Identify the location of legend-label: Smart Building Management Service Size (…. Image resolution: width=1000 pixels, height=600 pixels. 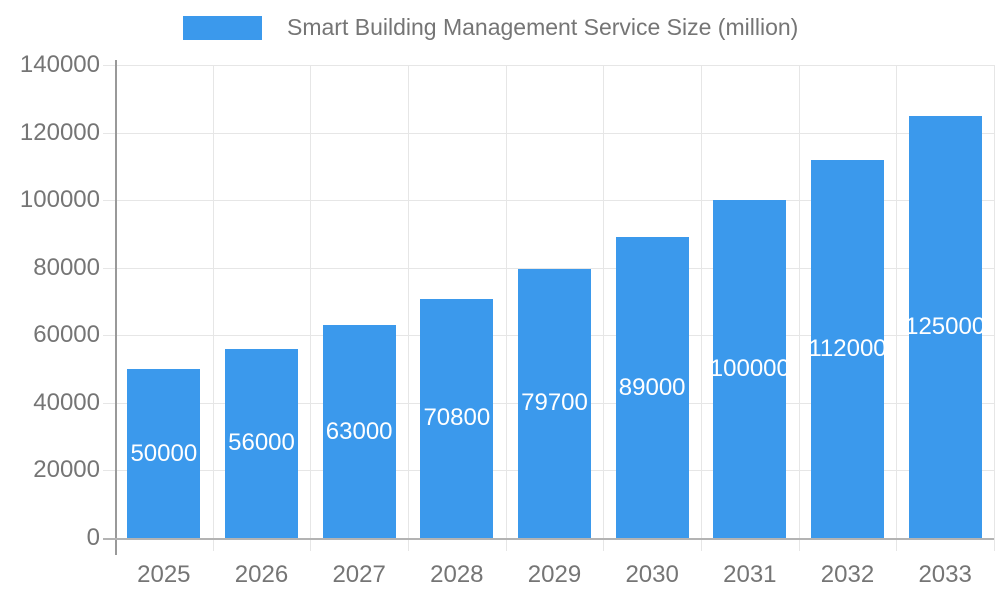
(543, 27).